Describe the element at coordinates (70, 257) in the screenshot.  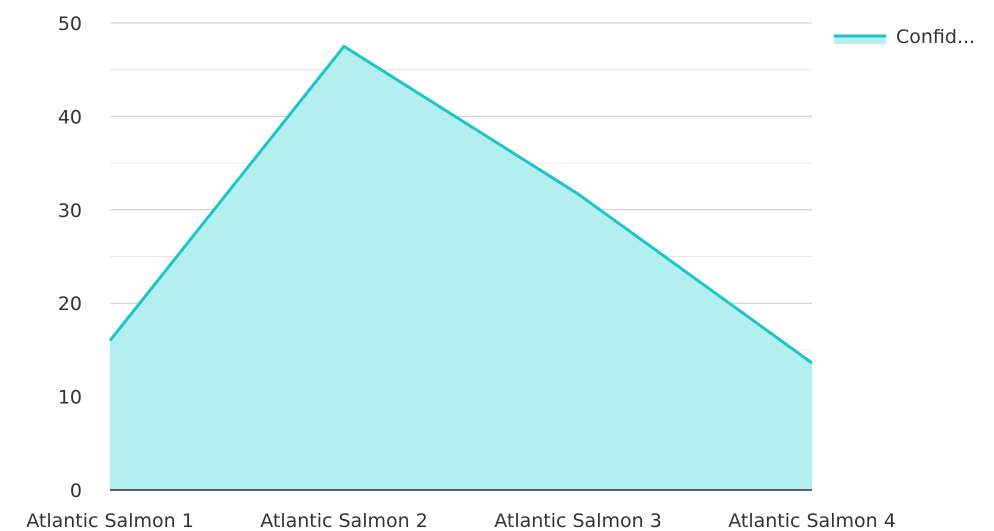
I see `y-axis-ticks: 0 10 20 30 40 50` at that location.